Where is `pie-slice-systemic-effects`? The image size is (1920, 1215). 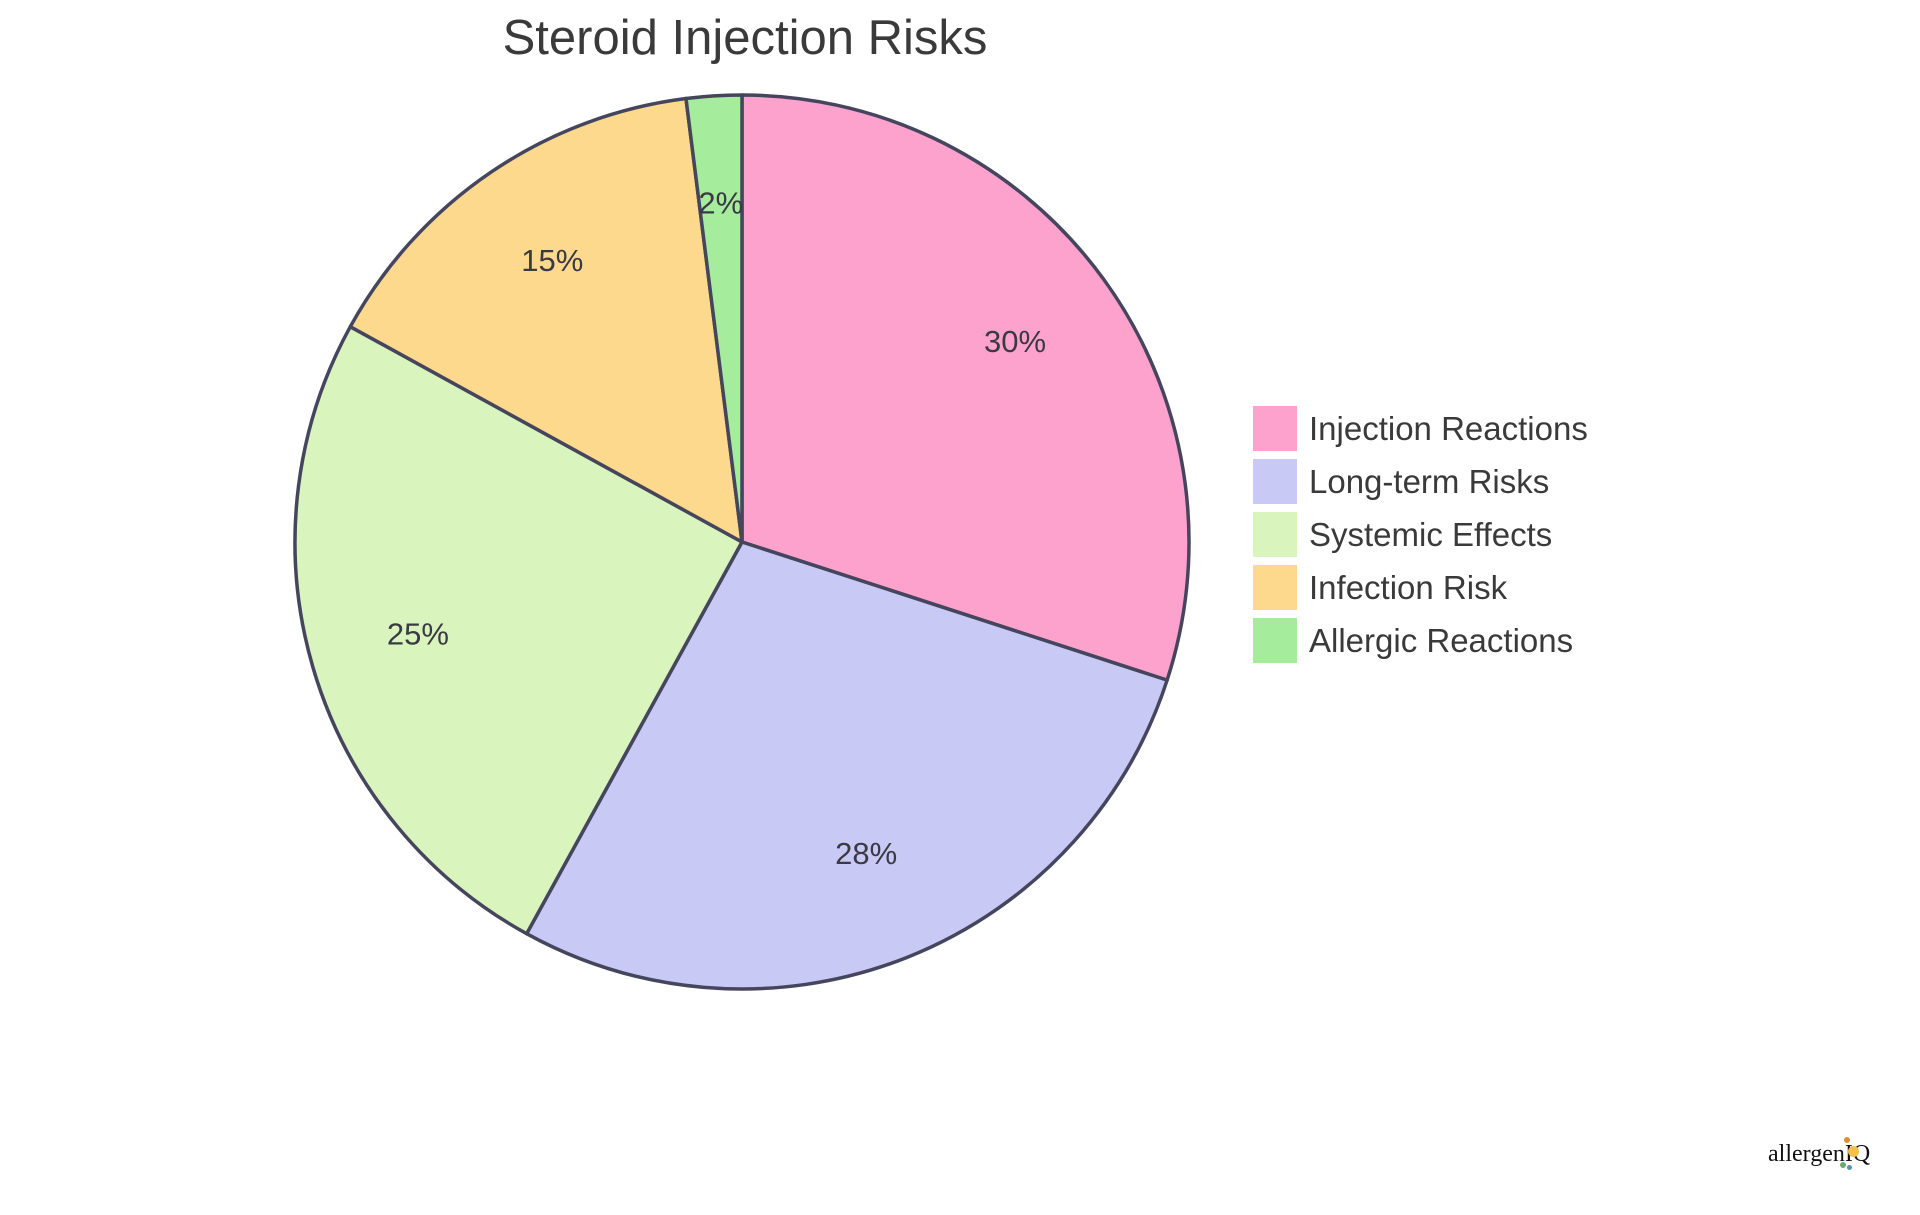 pie-slice-systemic-effects is located at coordinates (518, 630).